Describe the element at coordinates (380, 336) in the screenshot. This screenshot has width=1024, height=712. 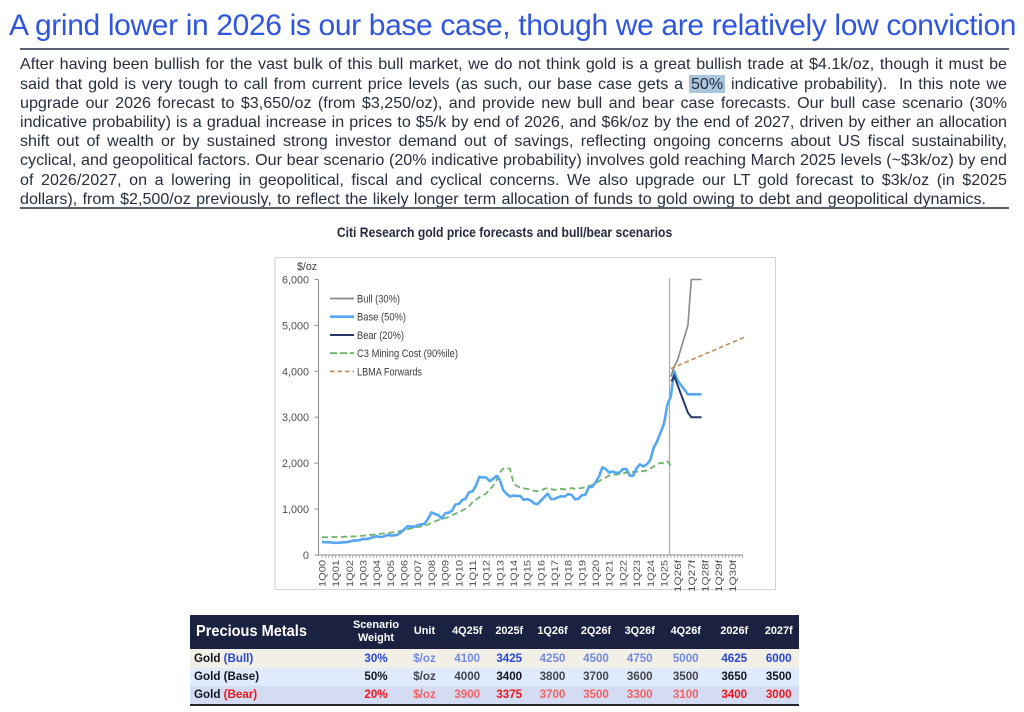
I see `svg-text: Bear (20%)` at that location.